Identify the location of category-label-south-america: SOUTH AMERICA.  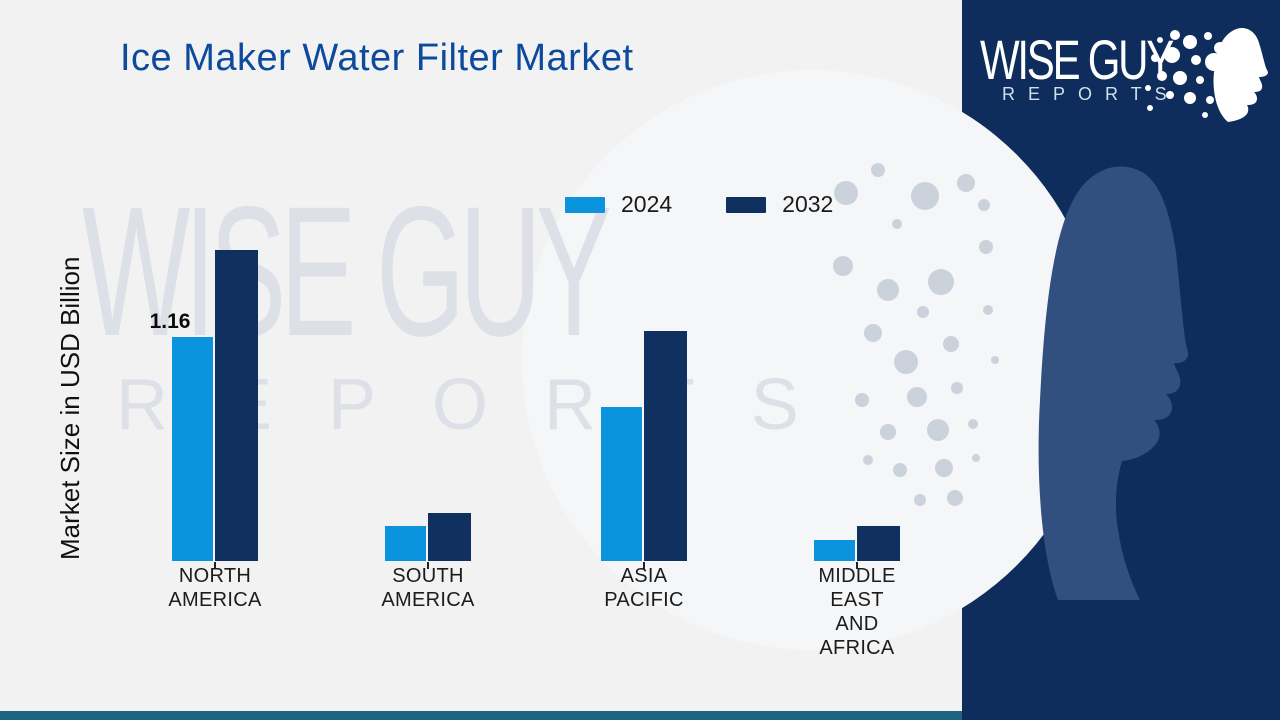
(428, 588).